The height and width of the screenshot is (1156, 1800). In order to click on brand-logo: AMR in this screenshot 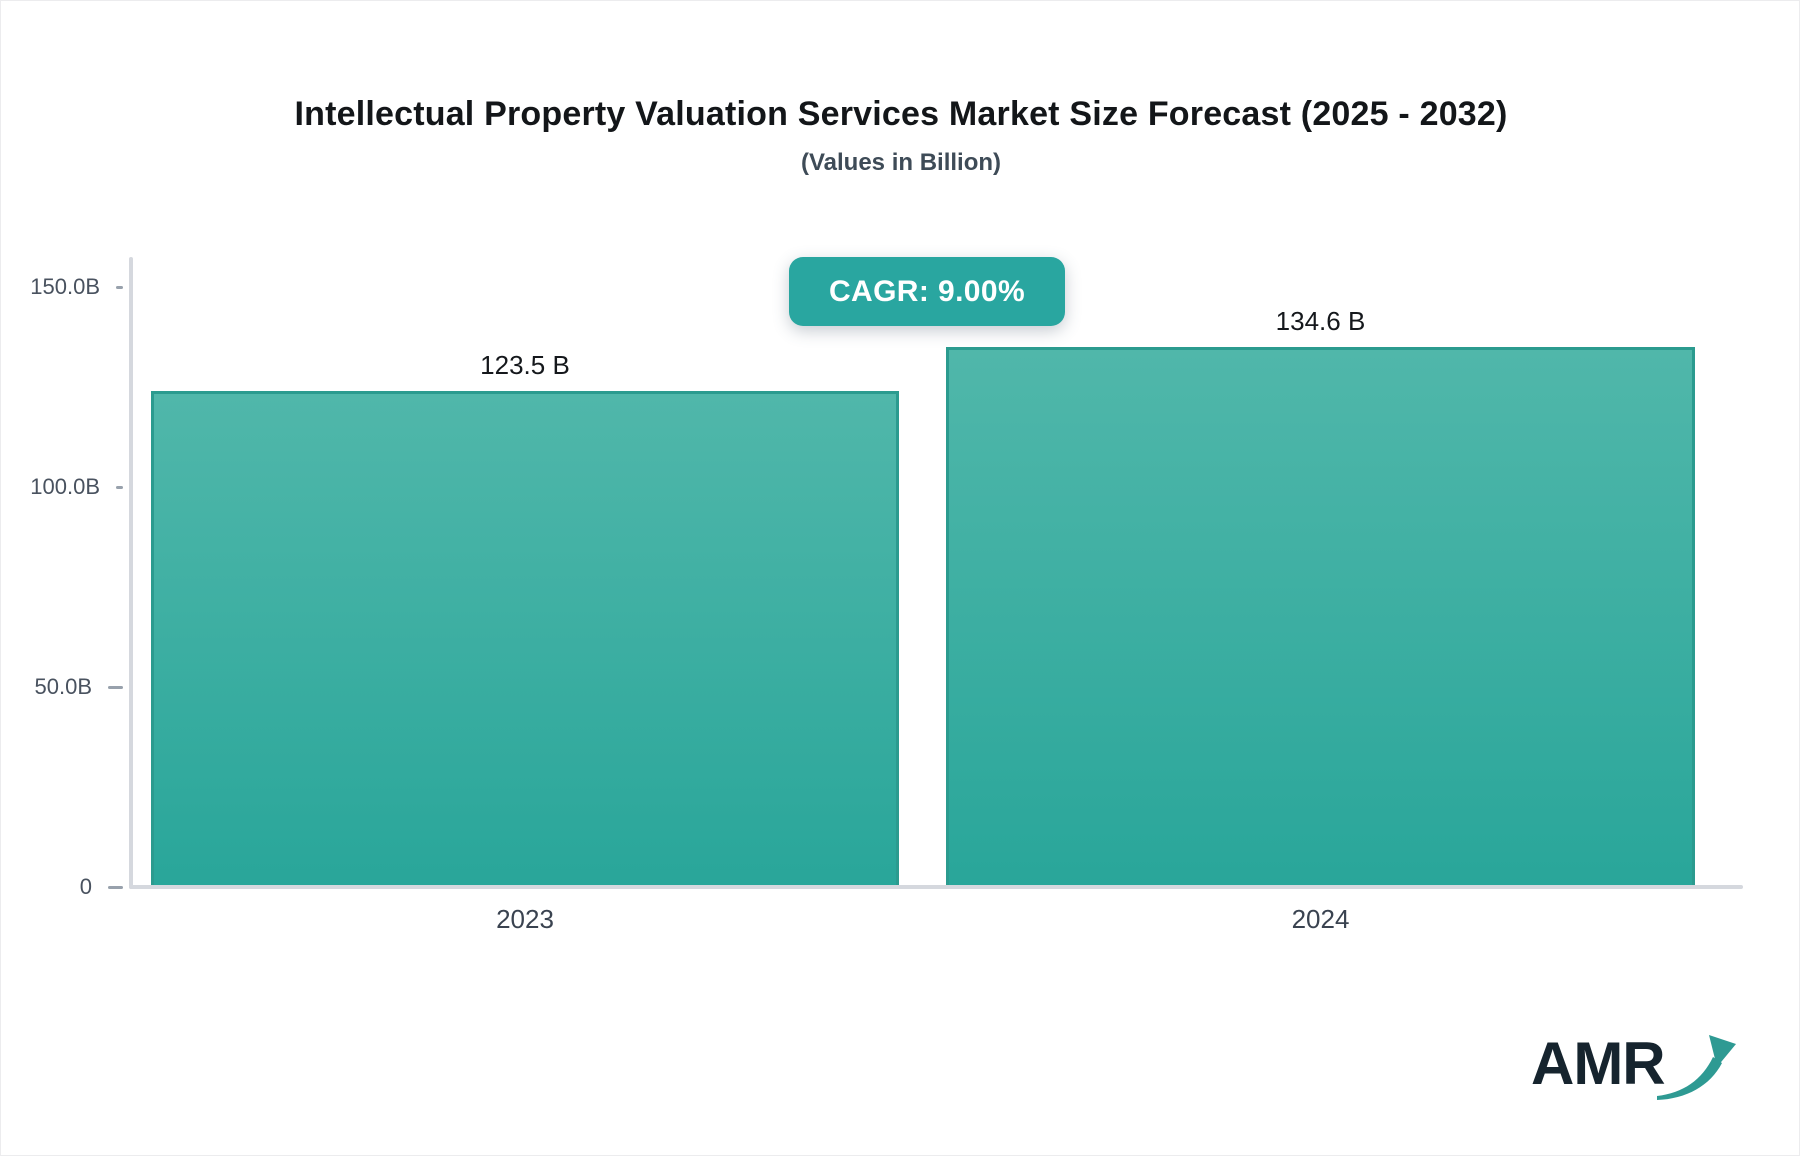, I will do `click(1634, 1067)`.